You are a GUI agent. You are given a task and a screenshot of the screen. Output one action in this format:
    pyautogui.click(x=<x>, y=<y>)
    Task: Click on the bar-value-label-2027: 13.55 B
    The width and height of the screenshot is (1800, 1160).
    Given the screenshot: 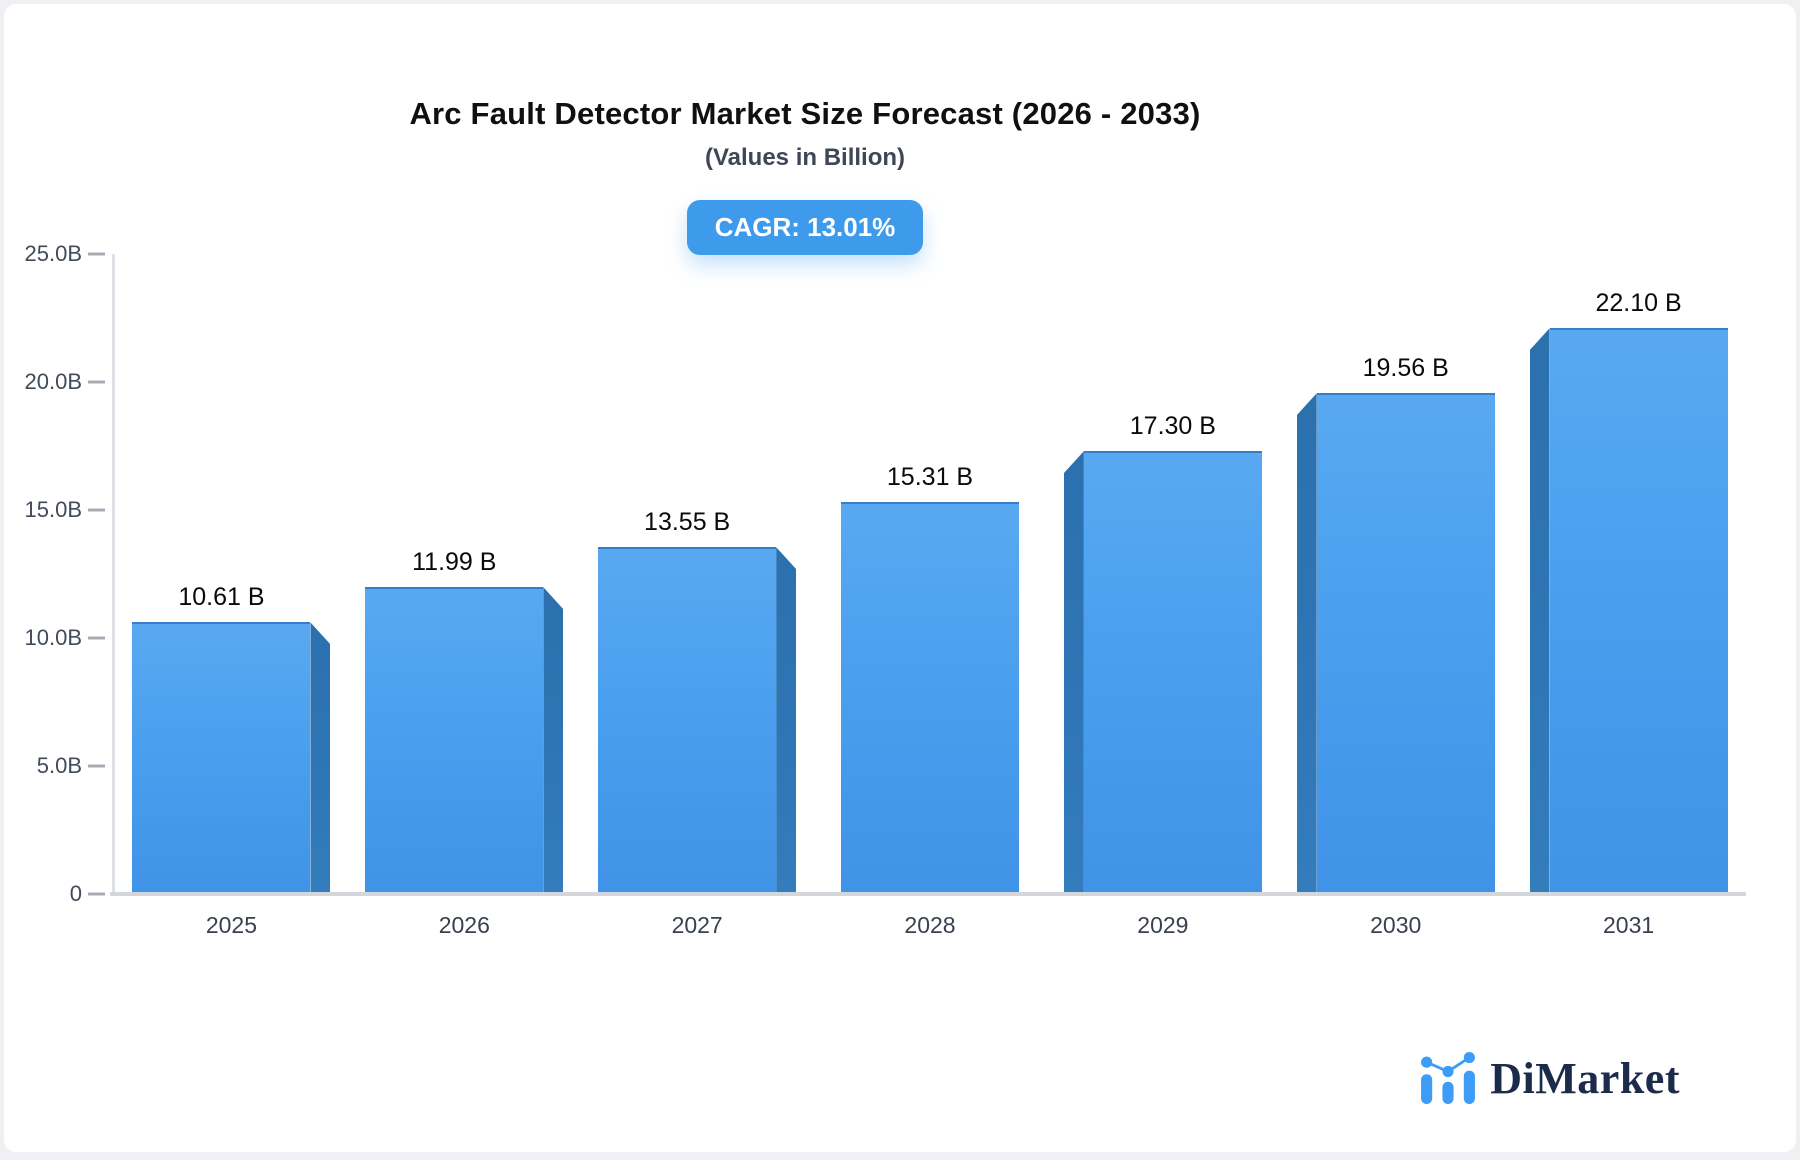 What is the action you would take?
    pyautogui.click(x=687, y=522)
    